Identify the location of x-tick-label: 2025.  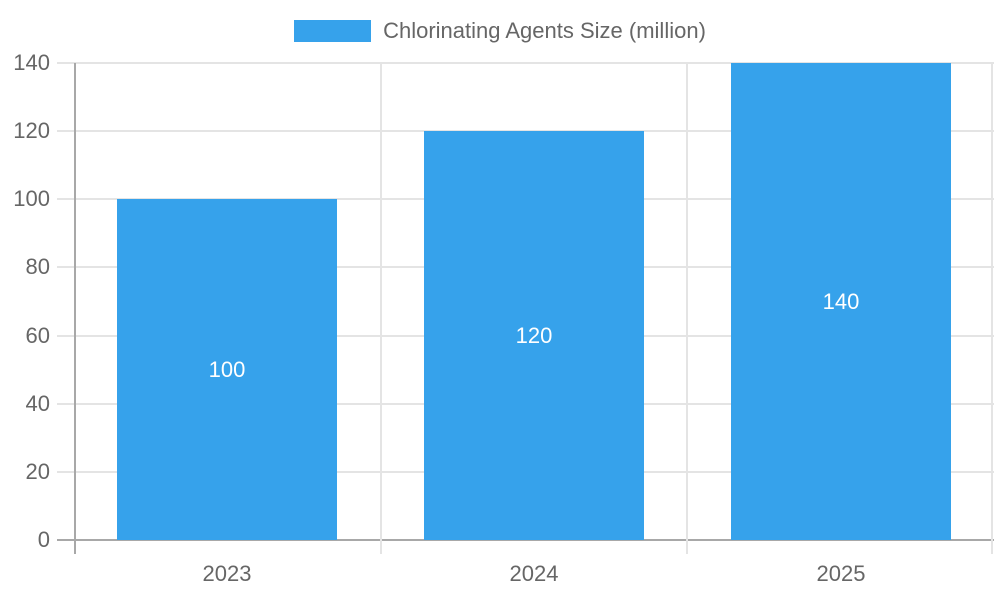
(841, 573).